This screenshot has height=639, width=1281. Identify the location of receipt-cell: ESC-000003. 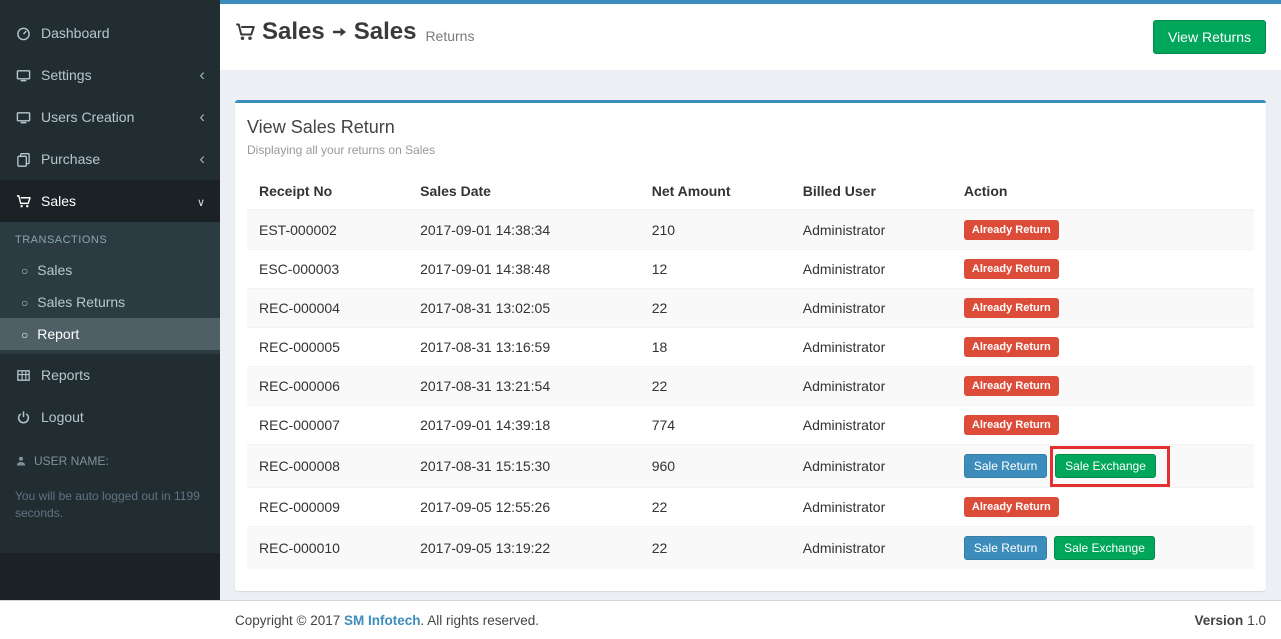
(328, 269).